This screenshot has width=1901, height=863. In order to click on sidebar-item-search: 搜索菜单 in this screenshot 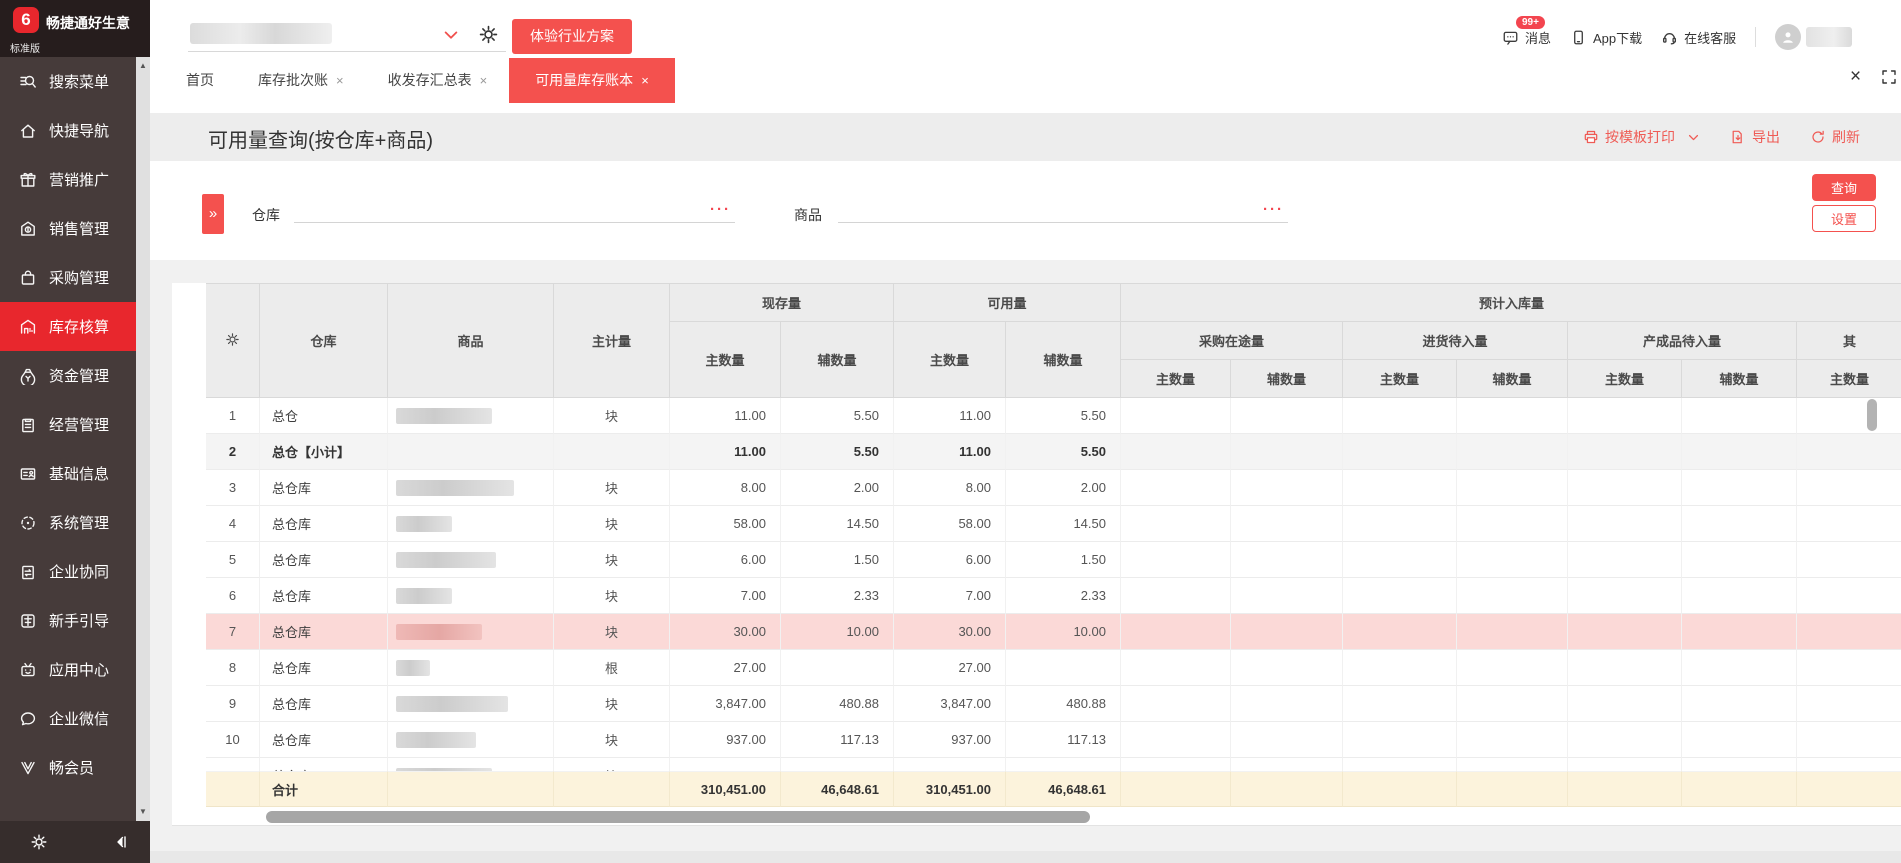, I will do `click(68, 81)`.